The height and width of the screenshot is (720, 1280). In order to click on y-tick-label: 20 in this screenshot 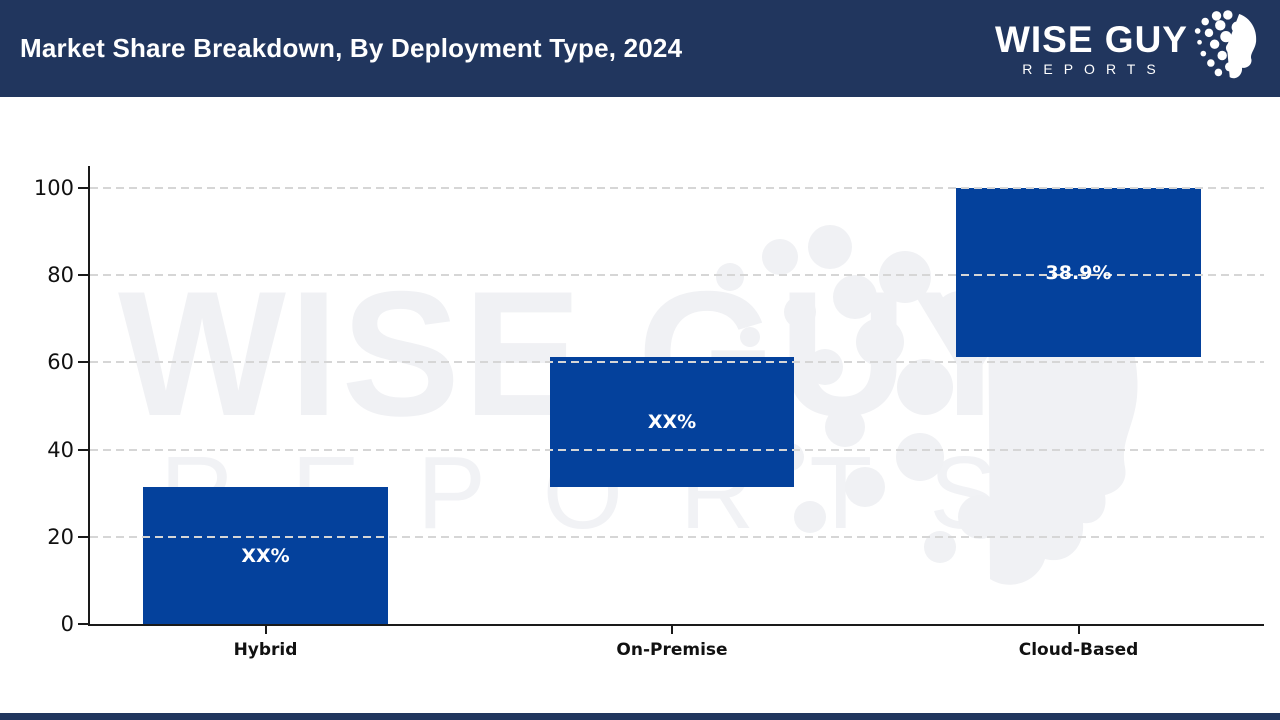, I will do `click(60, 536)`.